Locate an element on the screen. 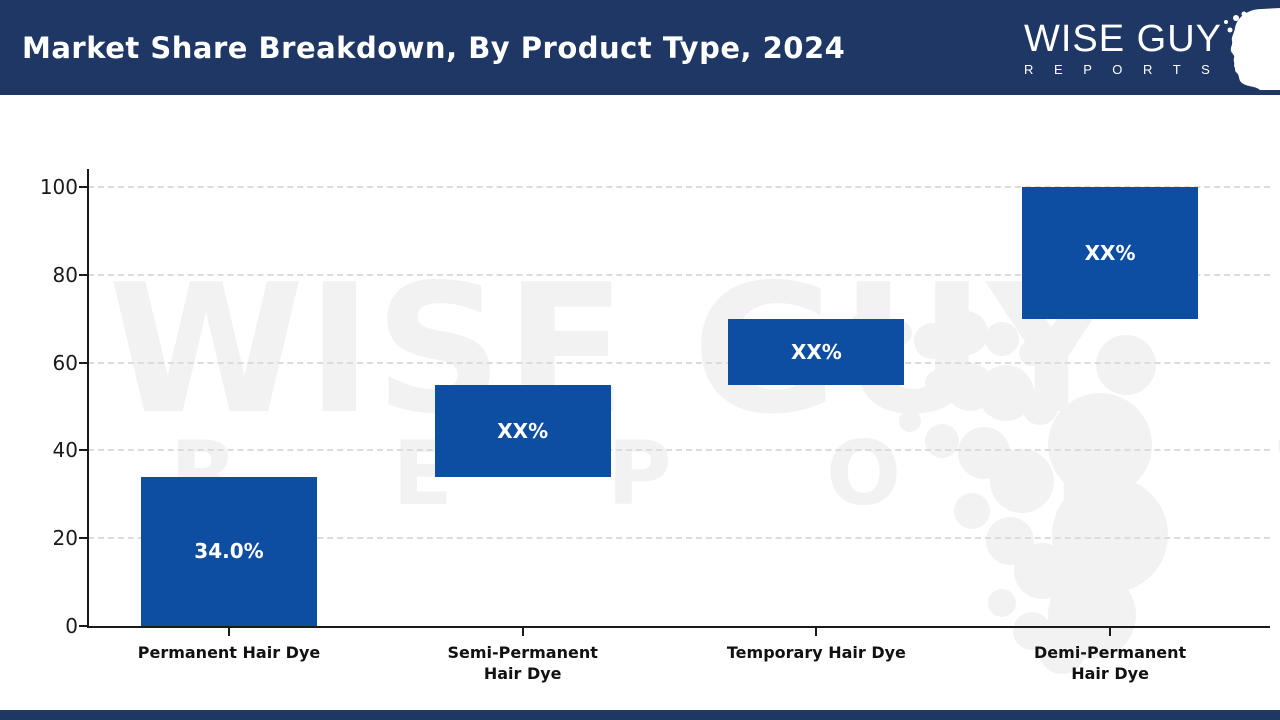 The height and width of the screenshot is (720, 1280). category-label-line: Temporary Hair Dye is located at coordinates (816, 652).